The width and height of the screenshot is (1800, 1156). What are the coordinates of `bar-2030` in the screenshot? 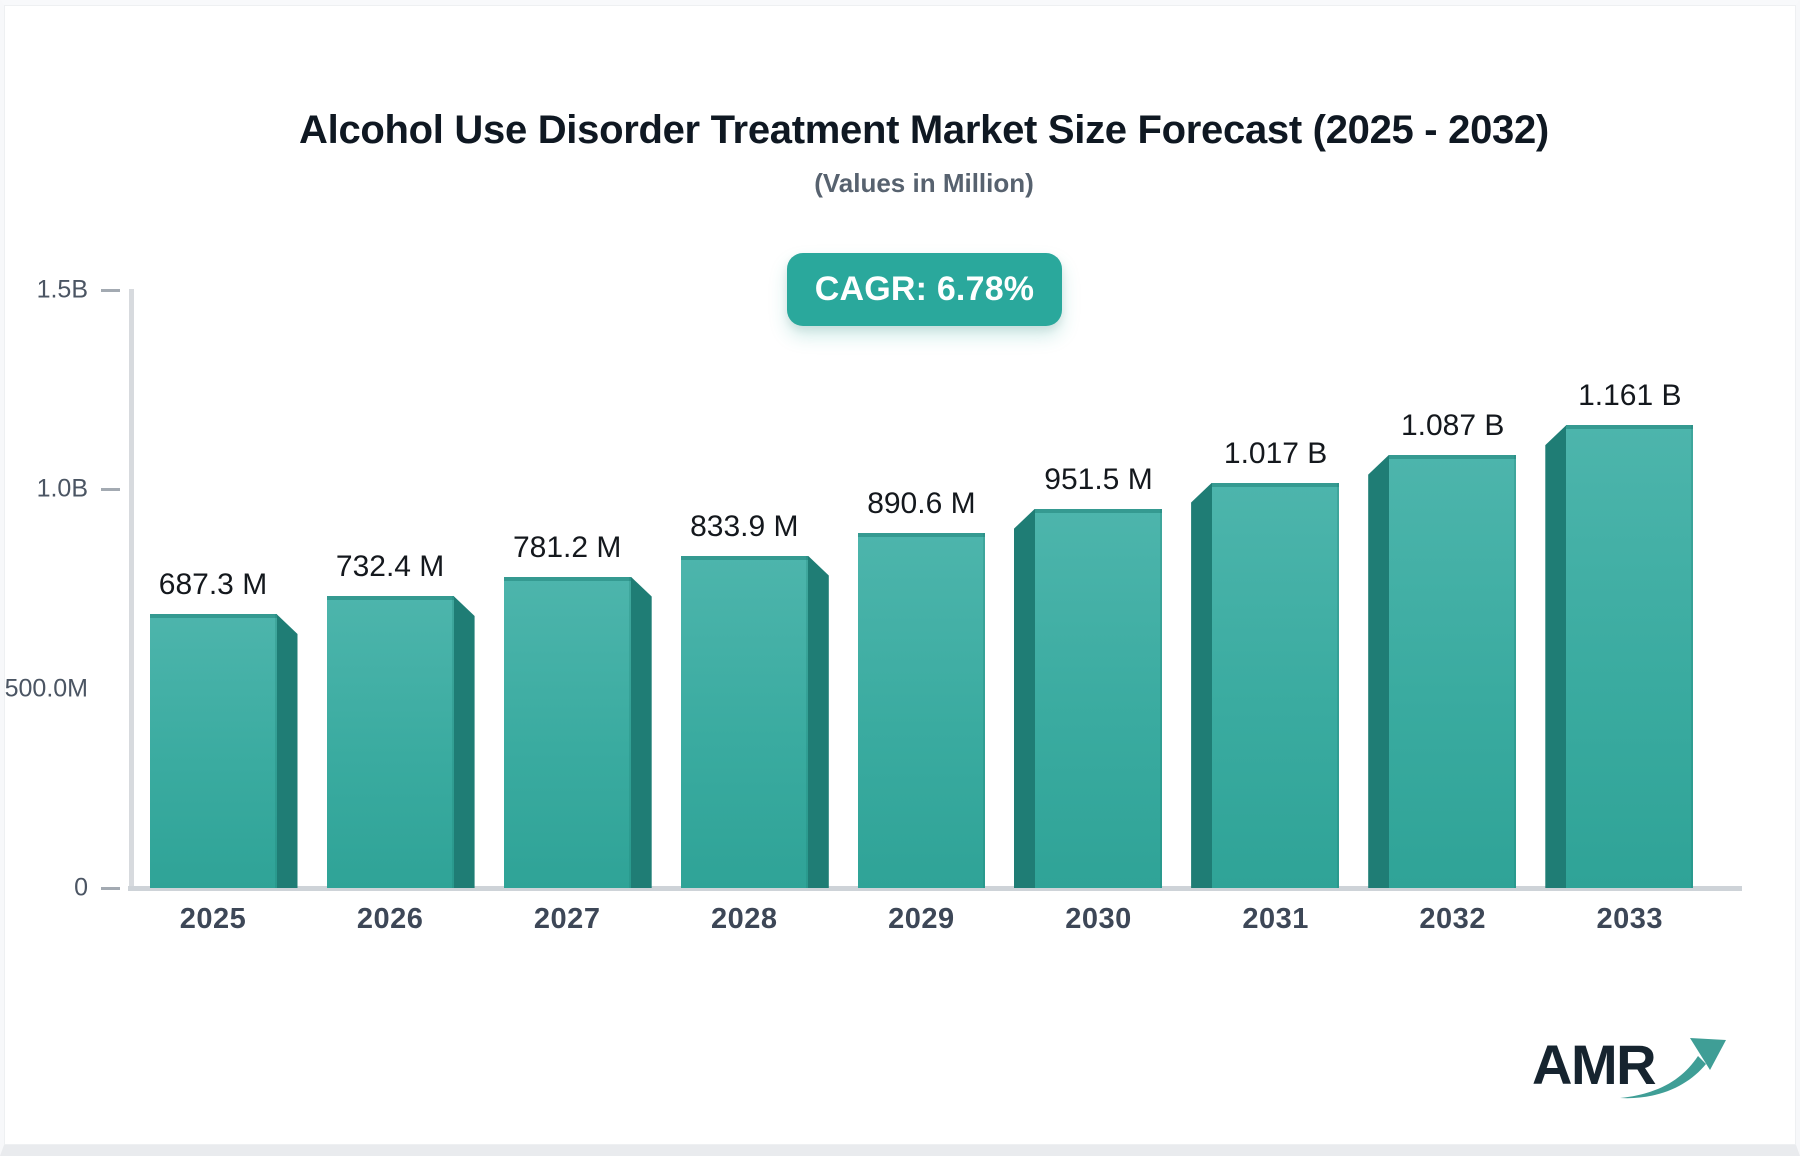 It's located at (1098, 698).